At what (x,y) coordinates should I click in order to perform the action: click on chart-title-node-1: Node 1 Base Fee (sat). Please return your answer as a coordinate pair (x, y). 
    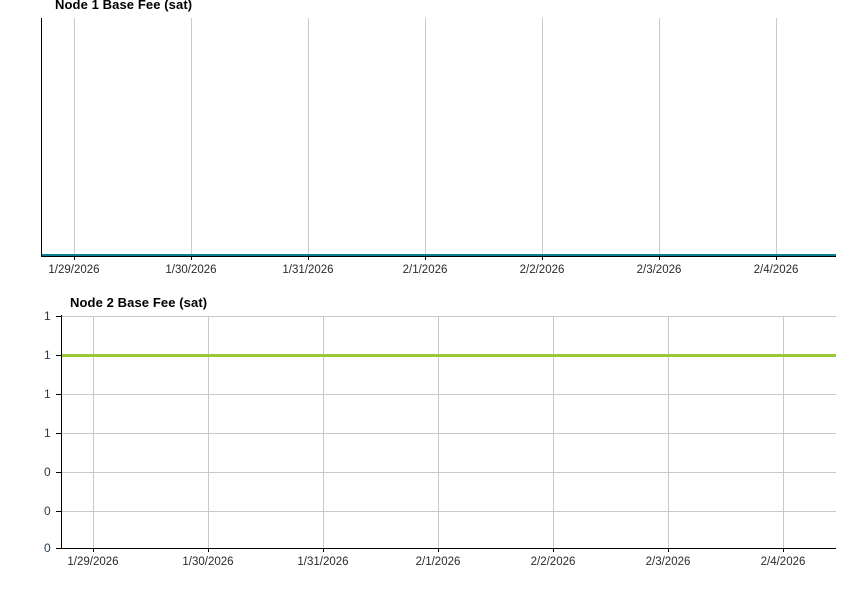
    Looking at the image, I should click on (124, 6).